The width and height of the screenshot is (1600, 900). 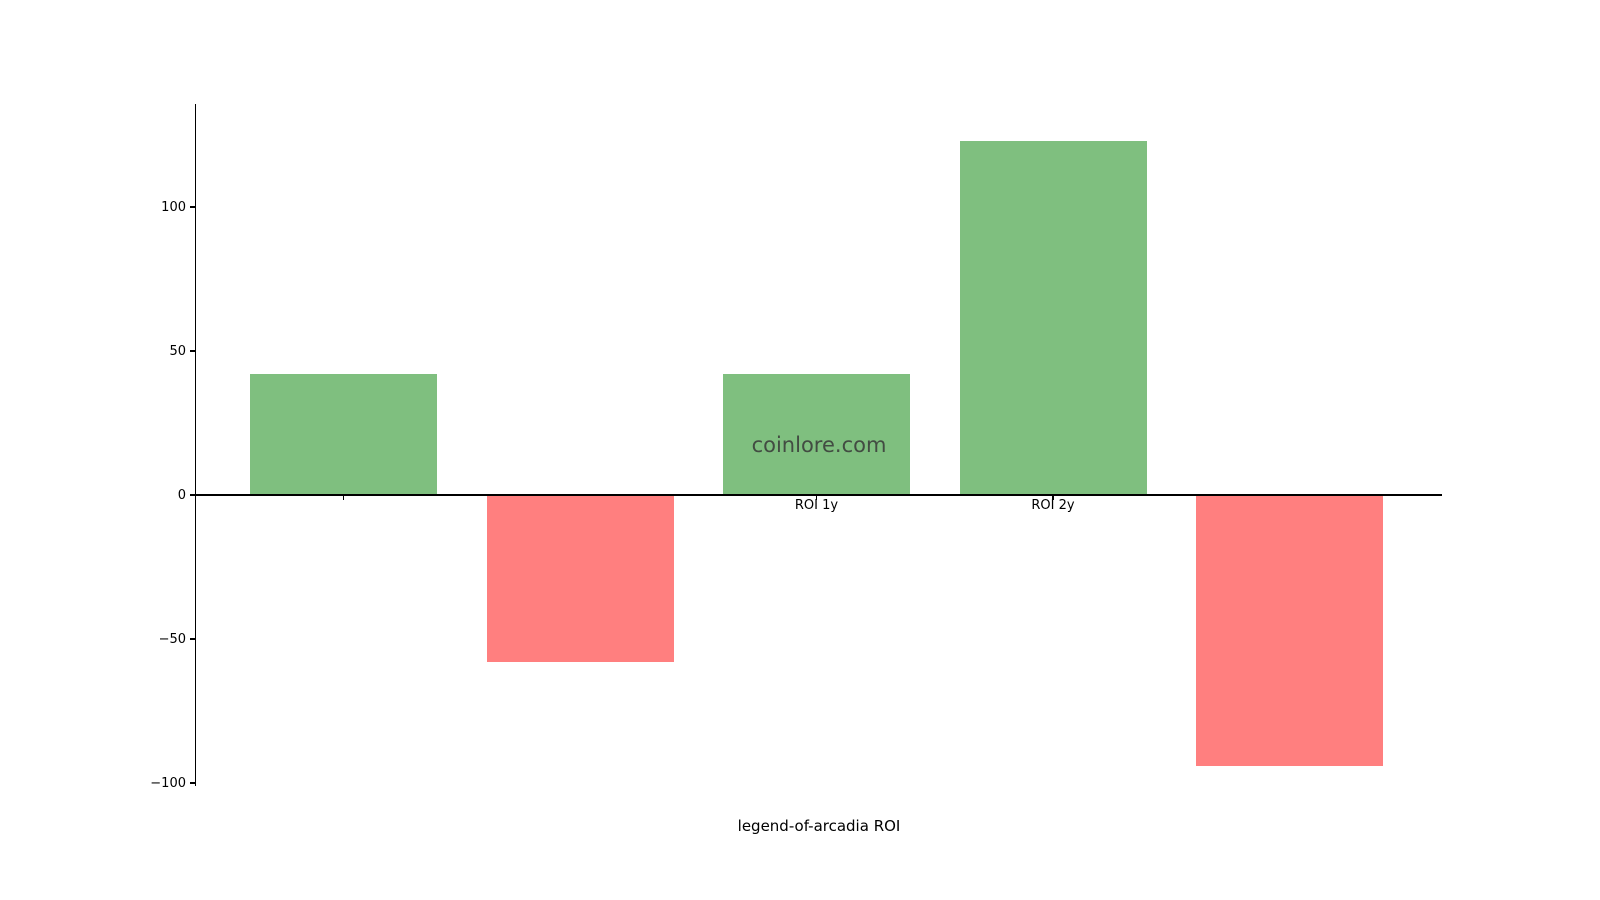 I want to click on bar-roi-1y, so click(x=816, y=434).